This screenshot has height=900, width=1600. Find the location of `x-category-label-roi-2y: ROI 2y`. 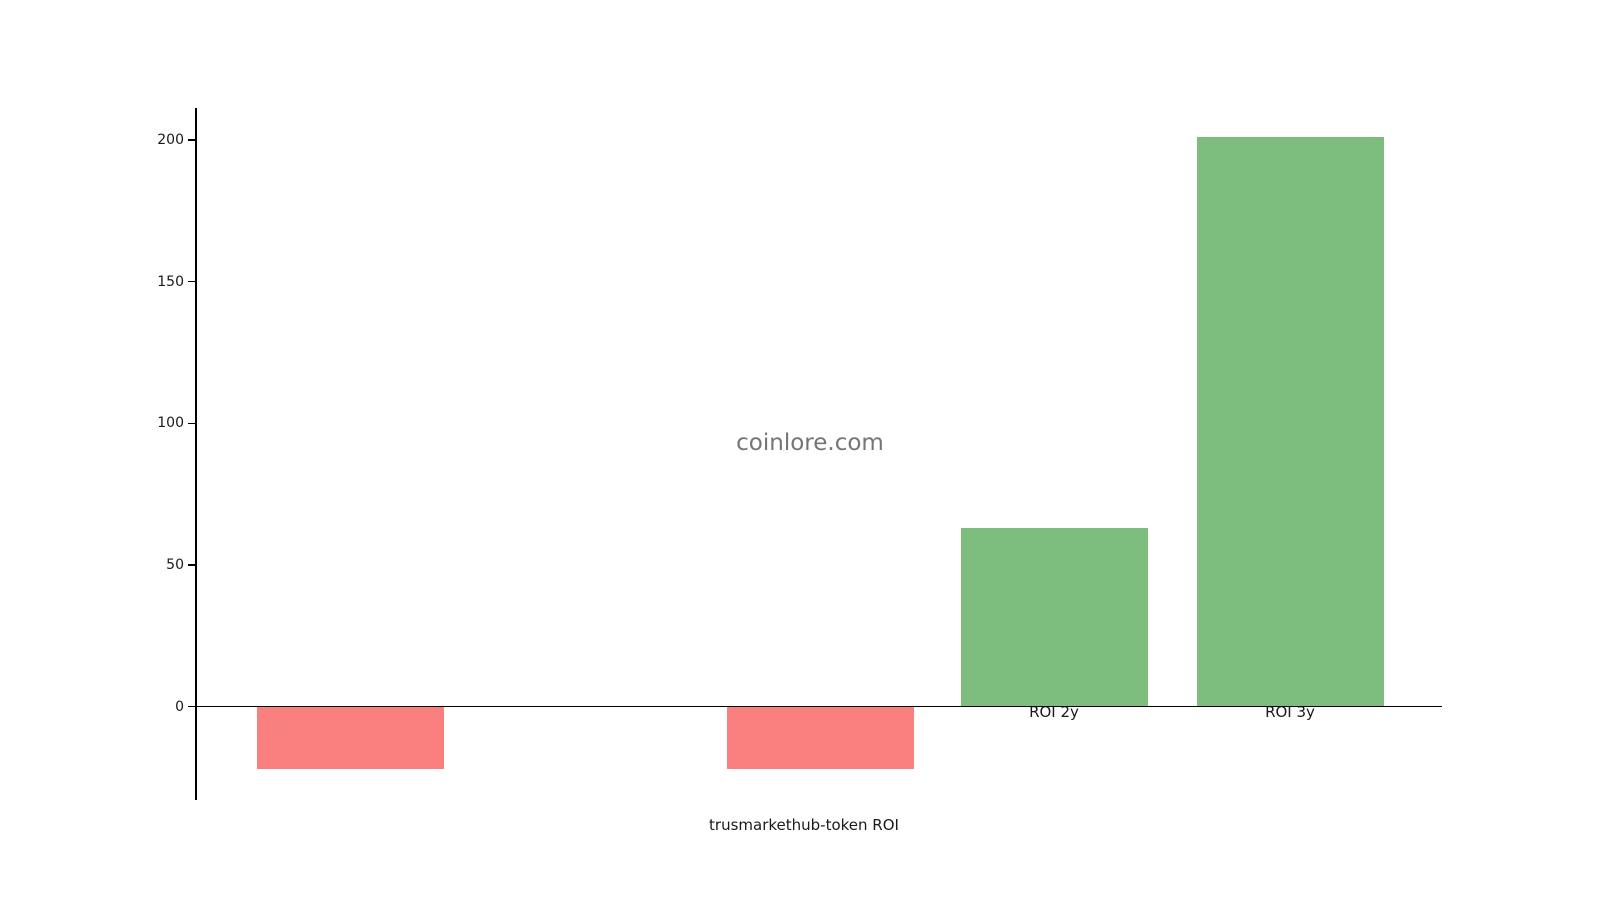

x-category-label-roi-2y: ROI 2y is located at coordinates (1054, 712).